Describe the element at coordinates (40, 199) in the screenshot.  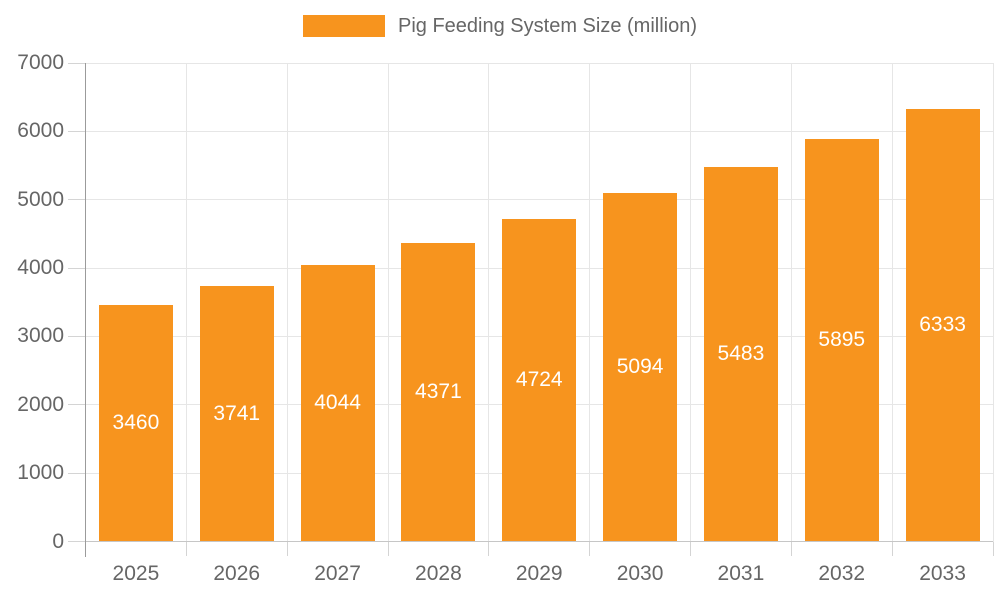
I see `y-tick-label: 5000` at that location.